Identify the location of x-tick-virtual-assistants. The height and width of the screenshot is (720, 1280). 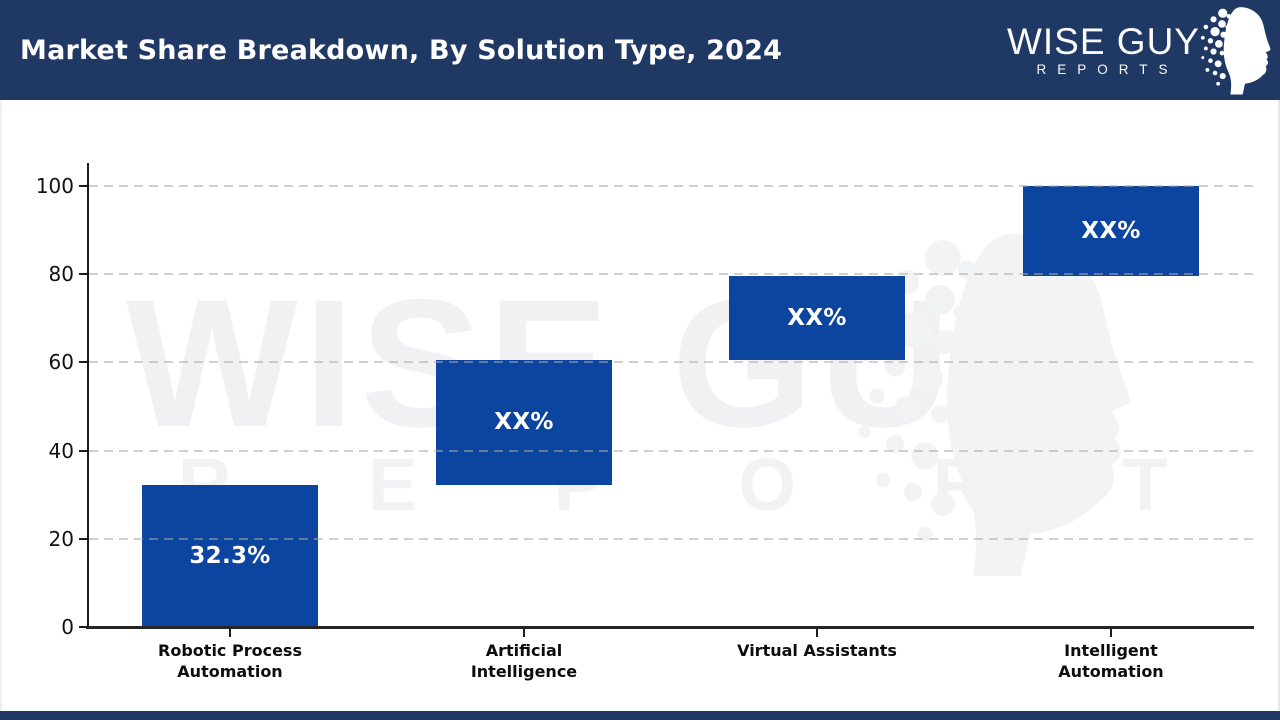
(817, 633).